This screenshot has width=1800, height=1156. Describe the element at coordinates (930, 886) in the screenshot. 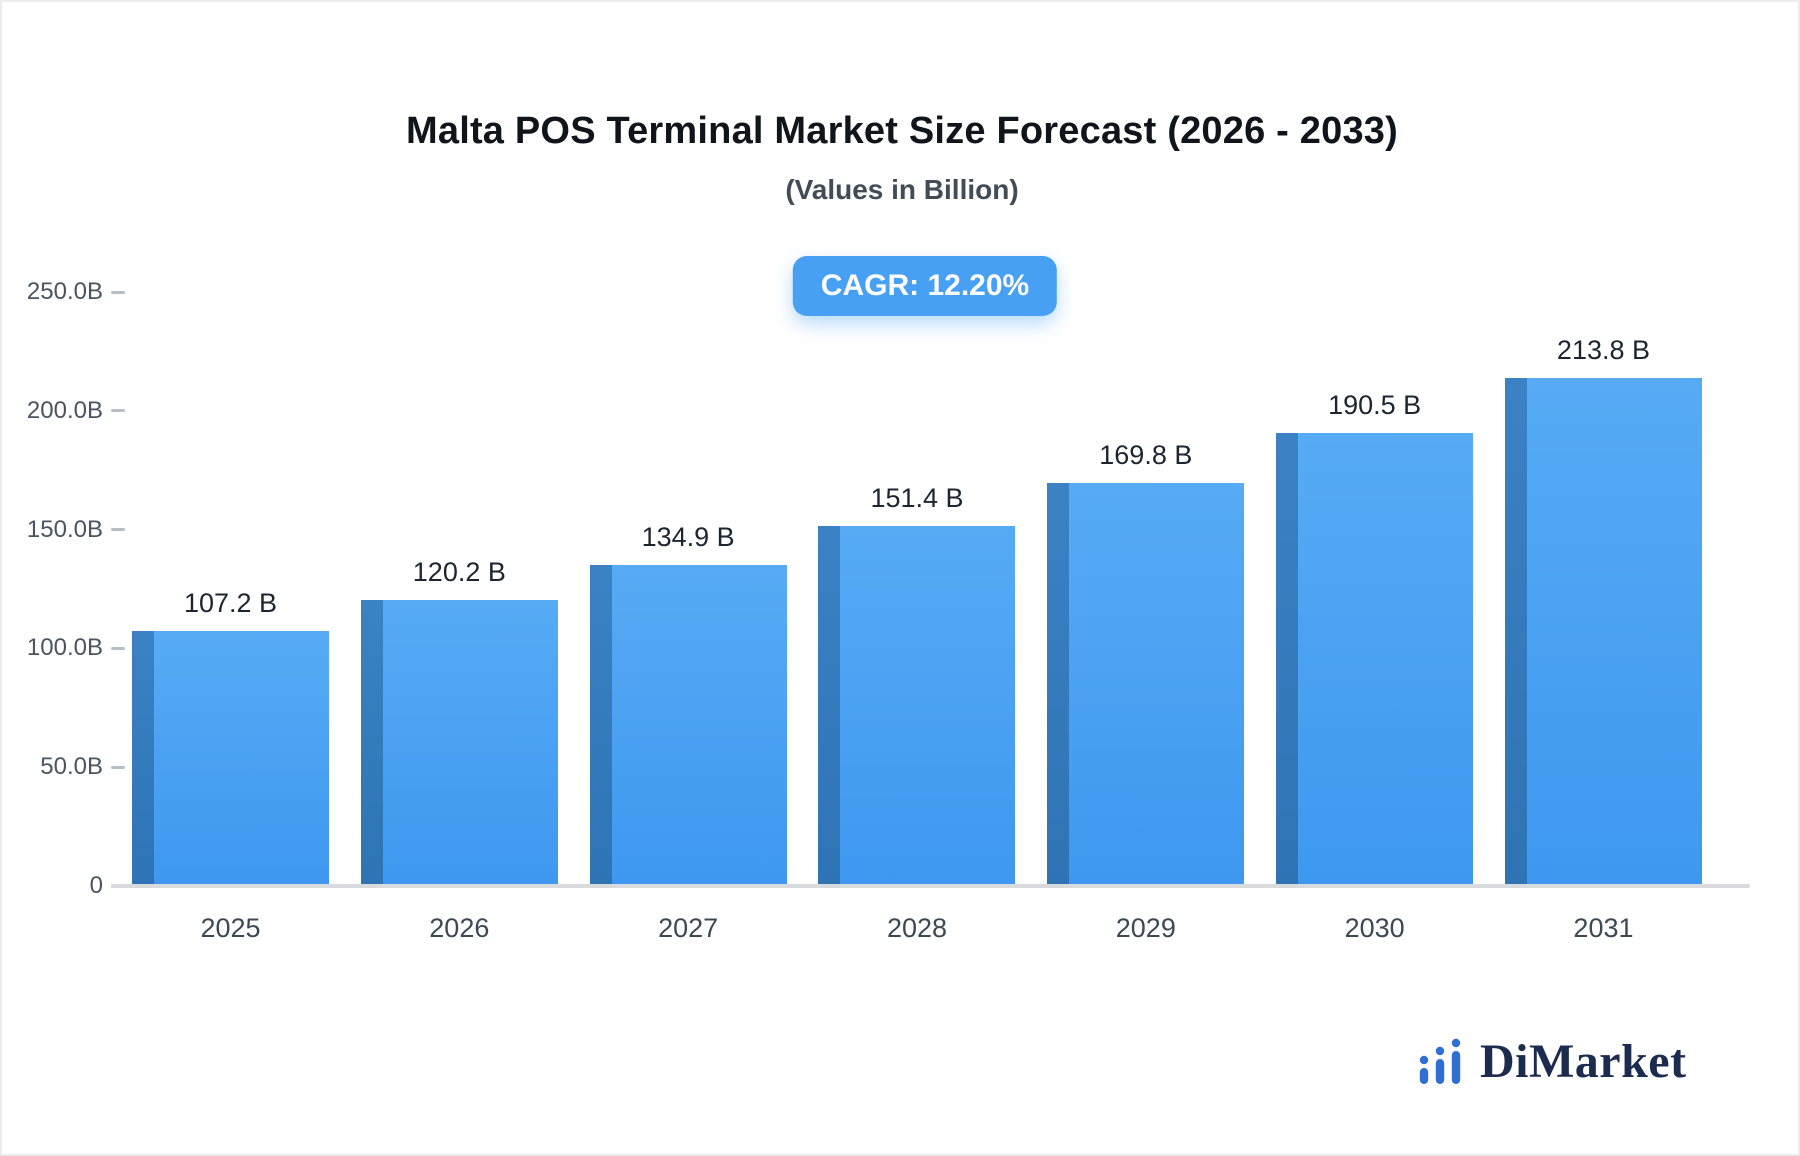

I see `x-axis-line` at that location.